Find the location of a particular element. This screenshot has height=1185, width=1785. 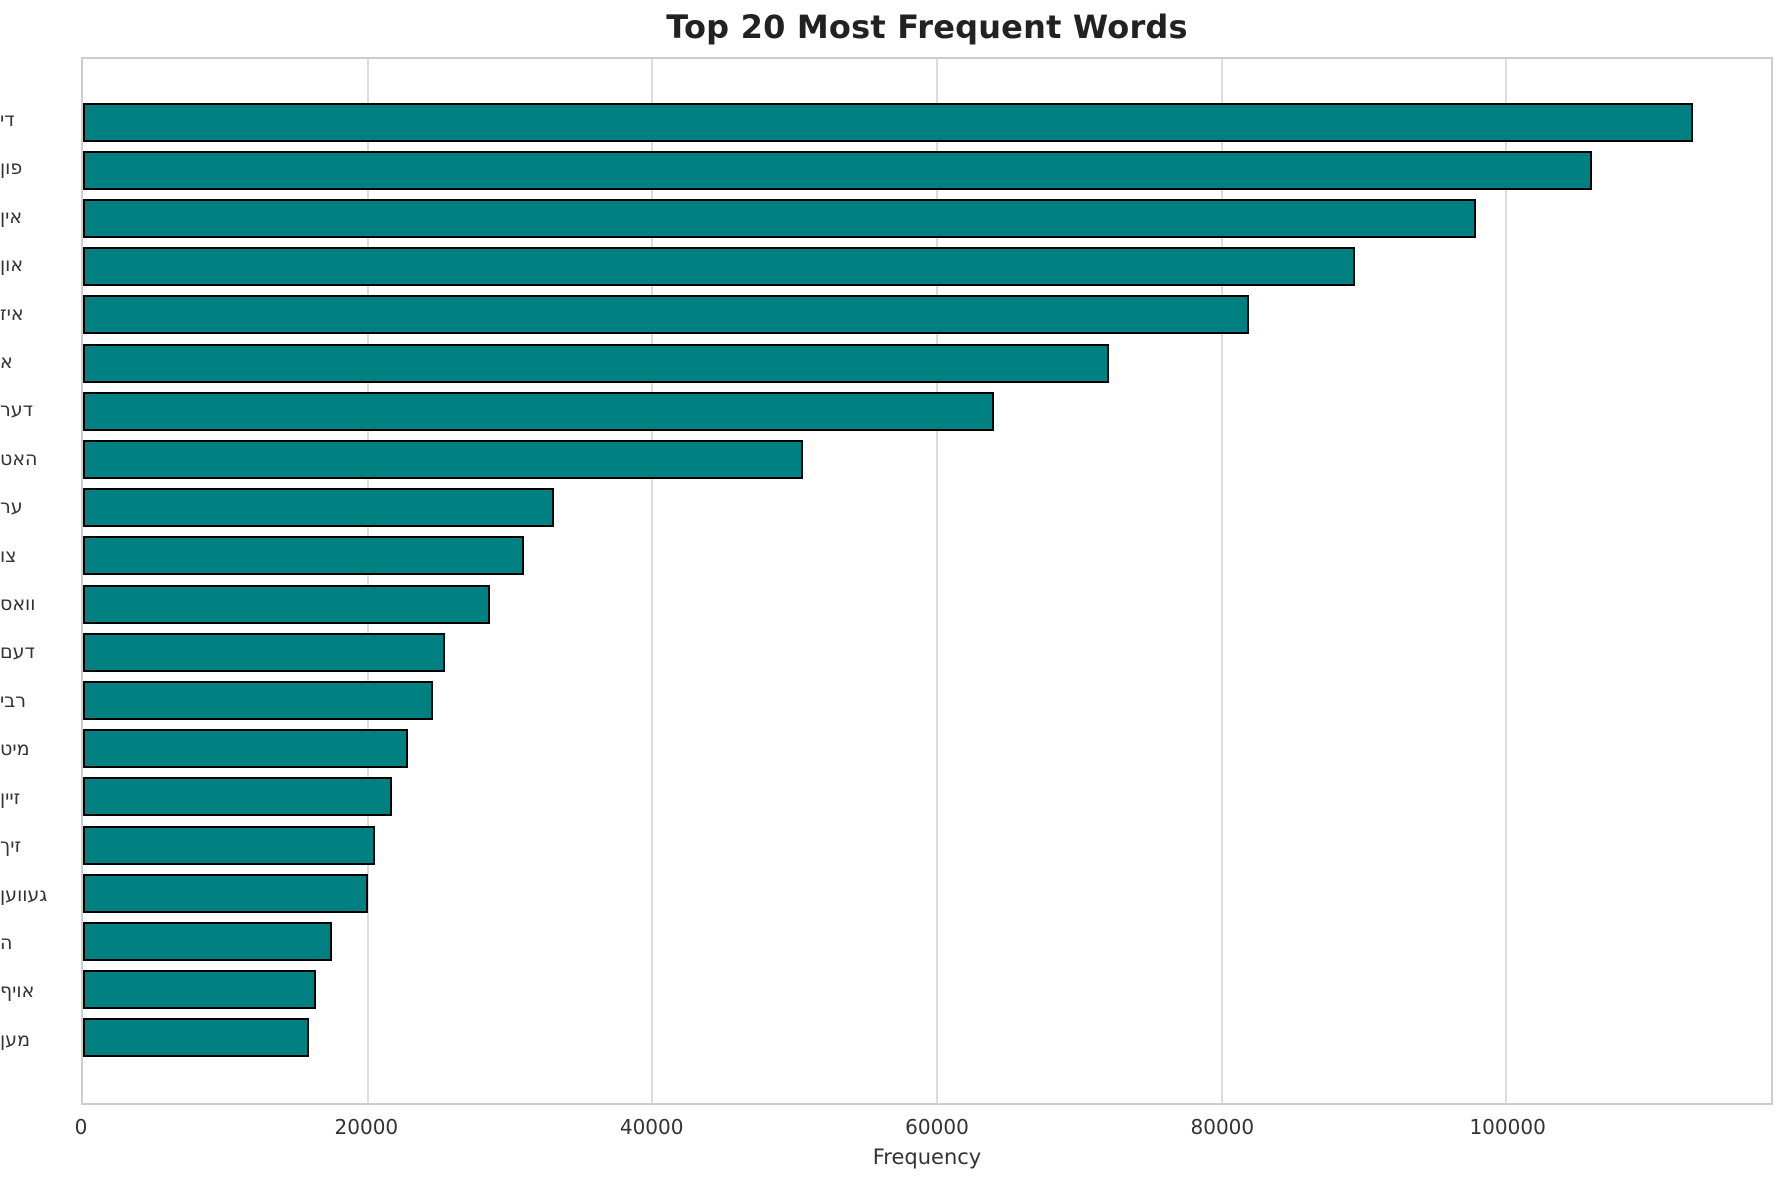

bar-אויף is located at coordinates (200, 990).